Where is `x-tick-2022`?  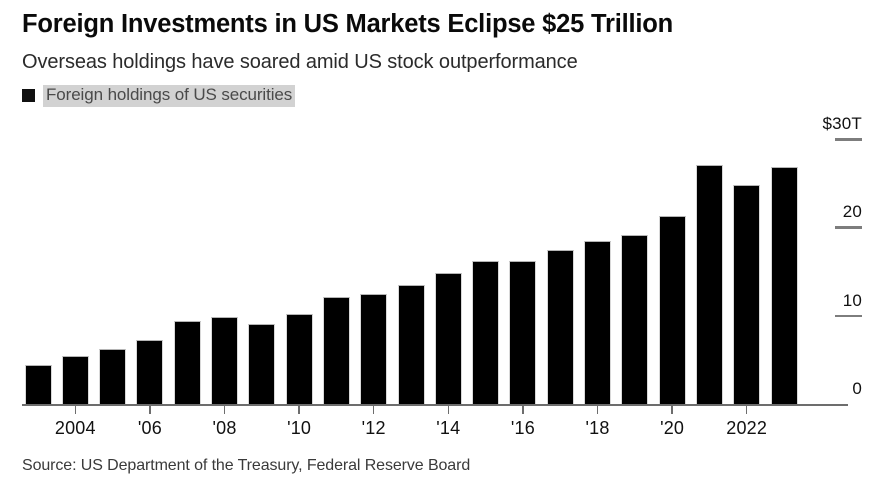
x-tick-2022 is located at coordinates (746, 409).